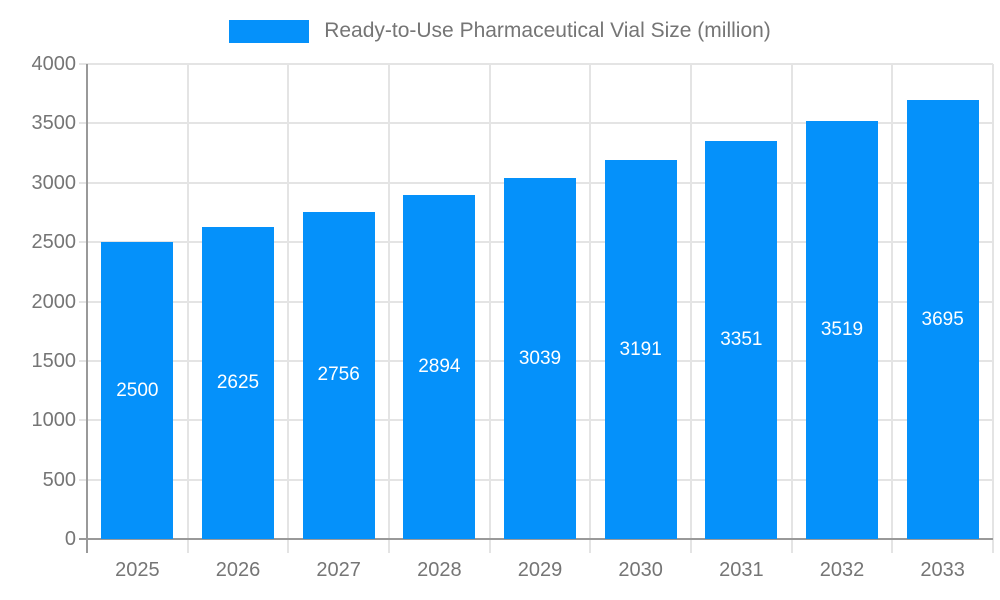 Image resolution: width=1000 pixels, height=600 pixels. I want to click on x-axis-tick-label: 2029, so click(540, 570).